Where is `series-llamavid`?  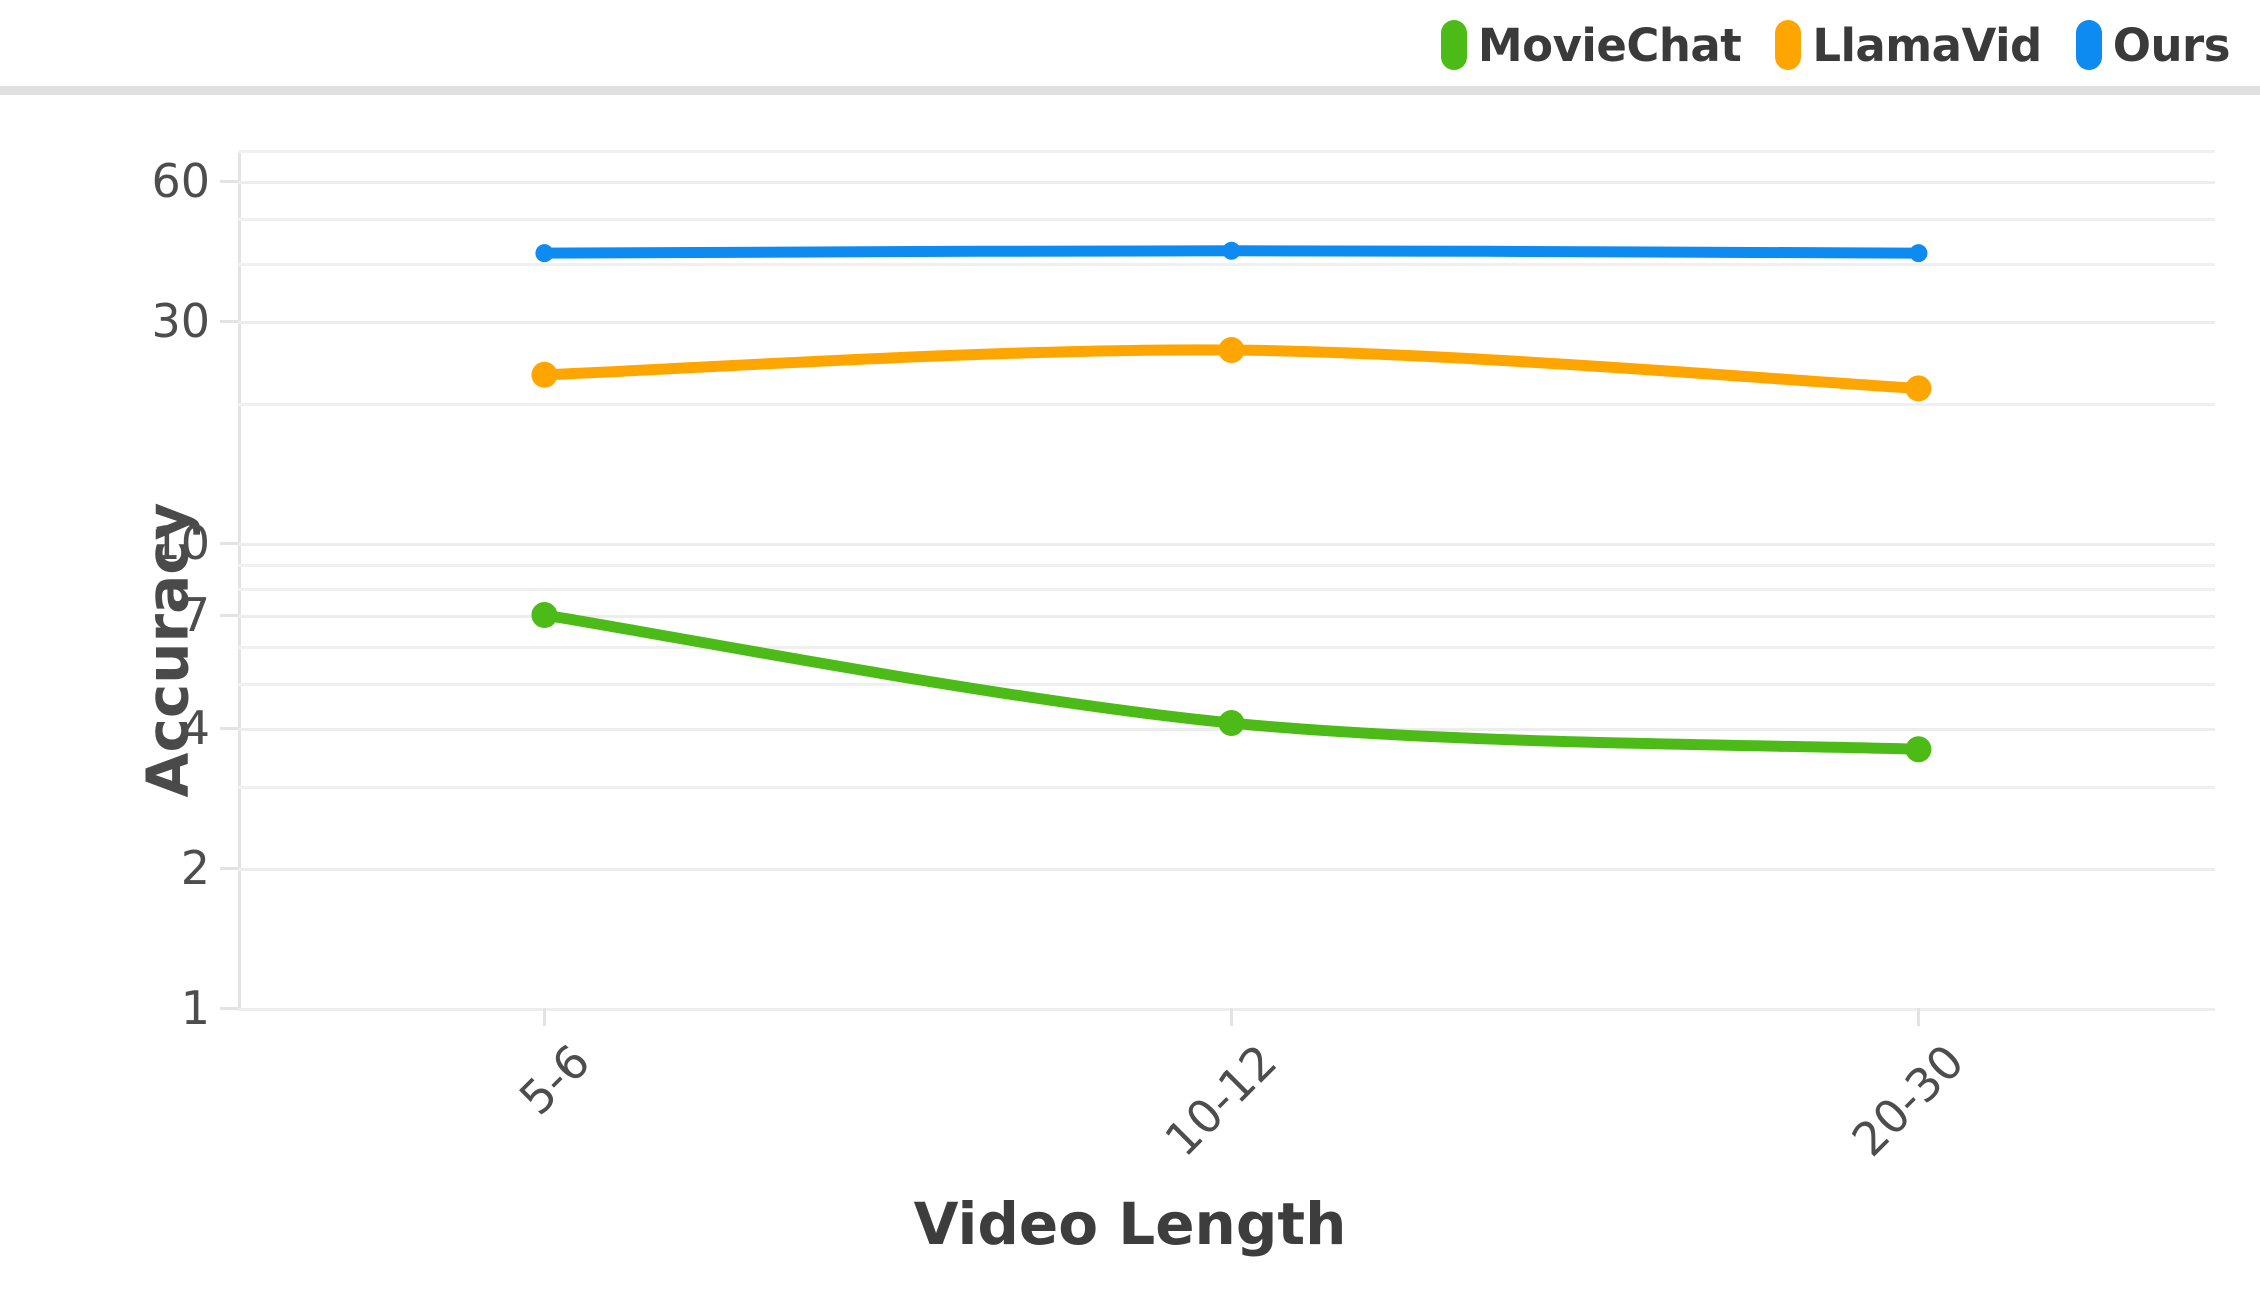 series-llamavid is located at coordinates (1231, 369).